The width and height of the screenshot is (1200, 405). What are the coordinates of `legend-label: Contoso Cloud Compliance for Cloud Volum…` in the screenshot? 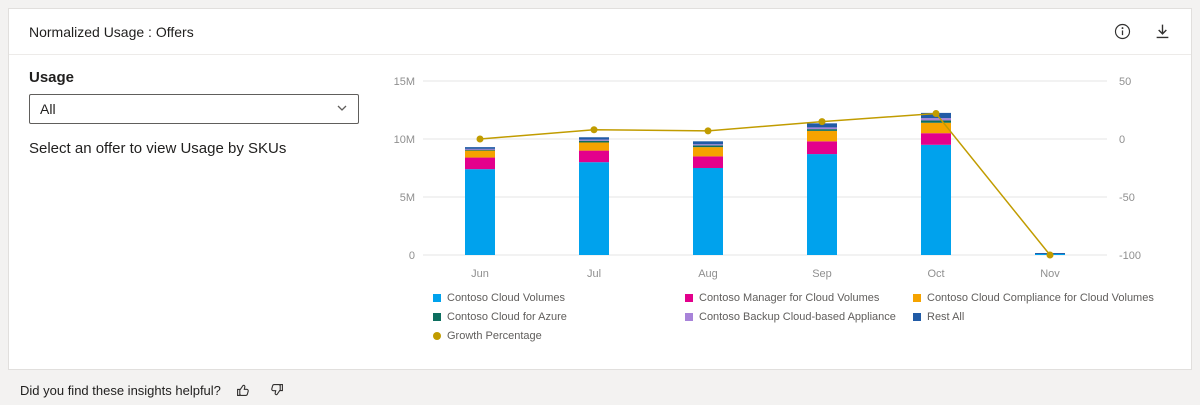 It's located at (1040, 298).